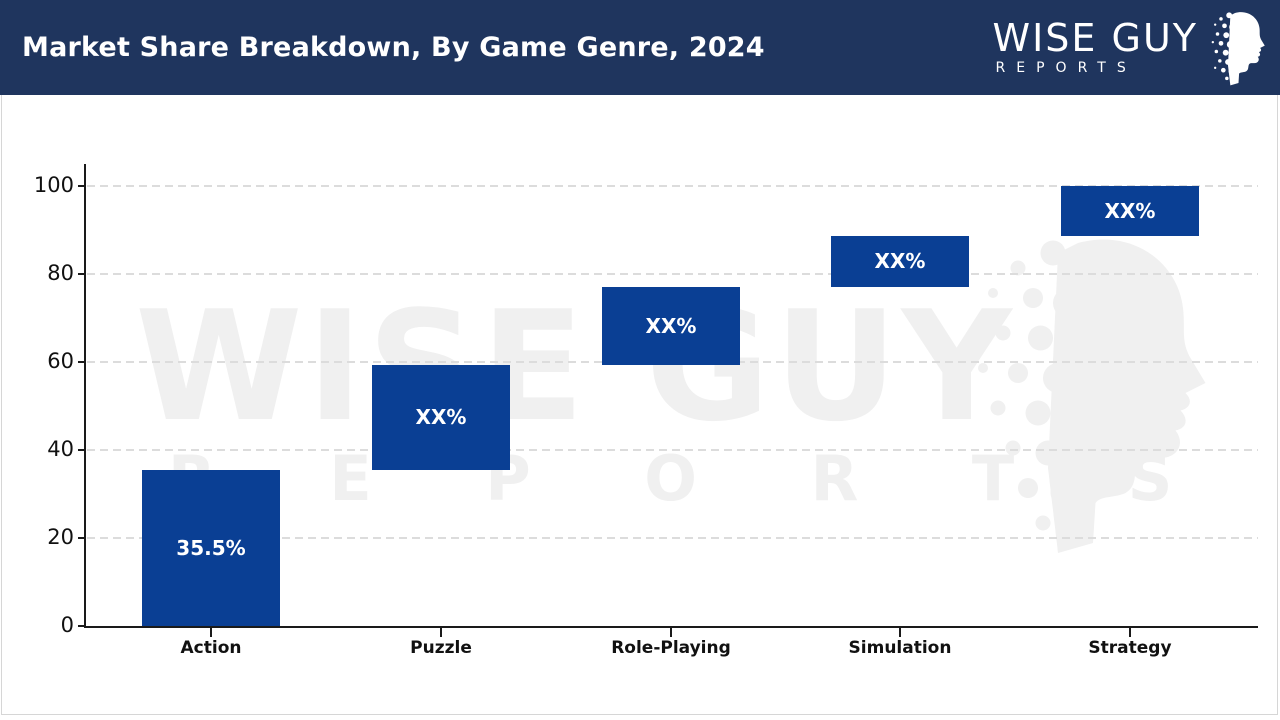 This screenshot has width=1280, height=720. What do you see at coordinates (900, 648) in the screenshot?
I see `x-category-label-simulation: Simulation` at bounding box center [900, 648].